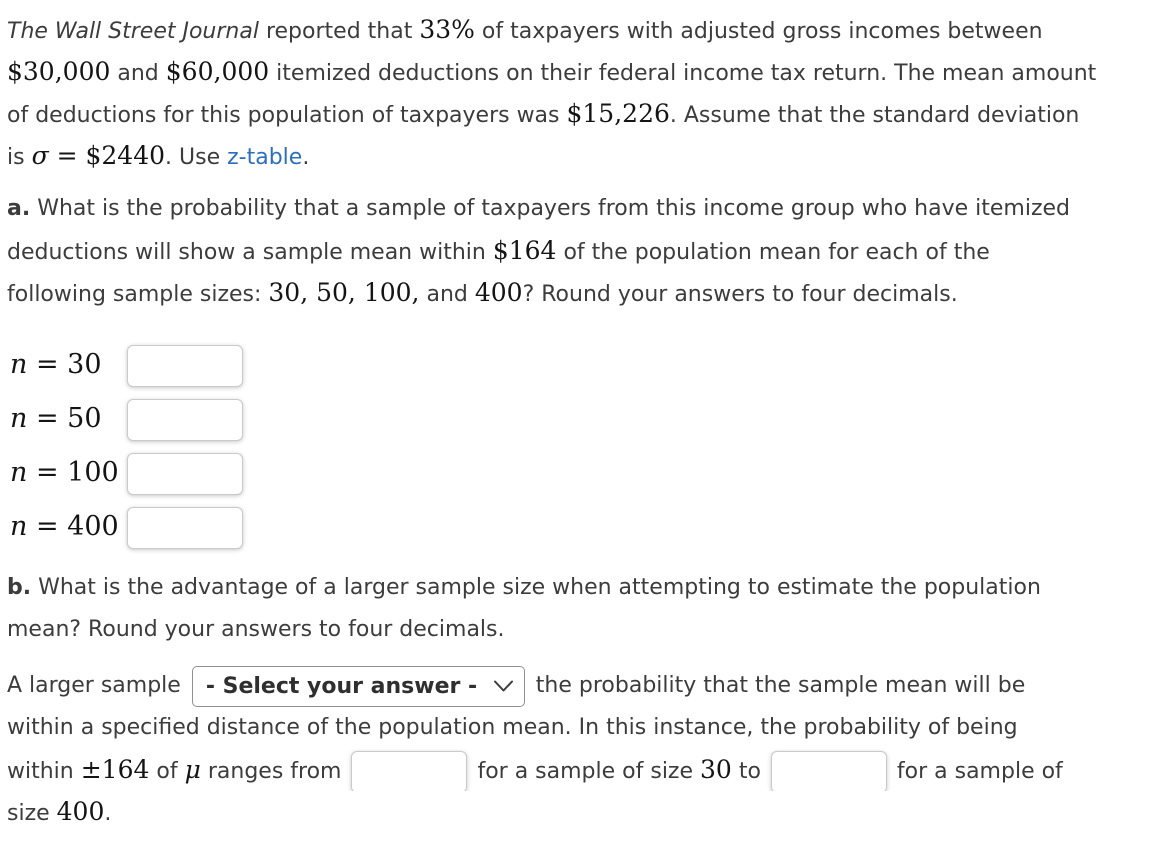 The width and height of the screenshot is (1163, 867). What do you see at coordinates (585, 812) in the screenshot?
I see `text-line: size 400.` at bounding box center [585, 812].